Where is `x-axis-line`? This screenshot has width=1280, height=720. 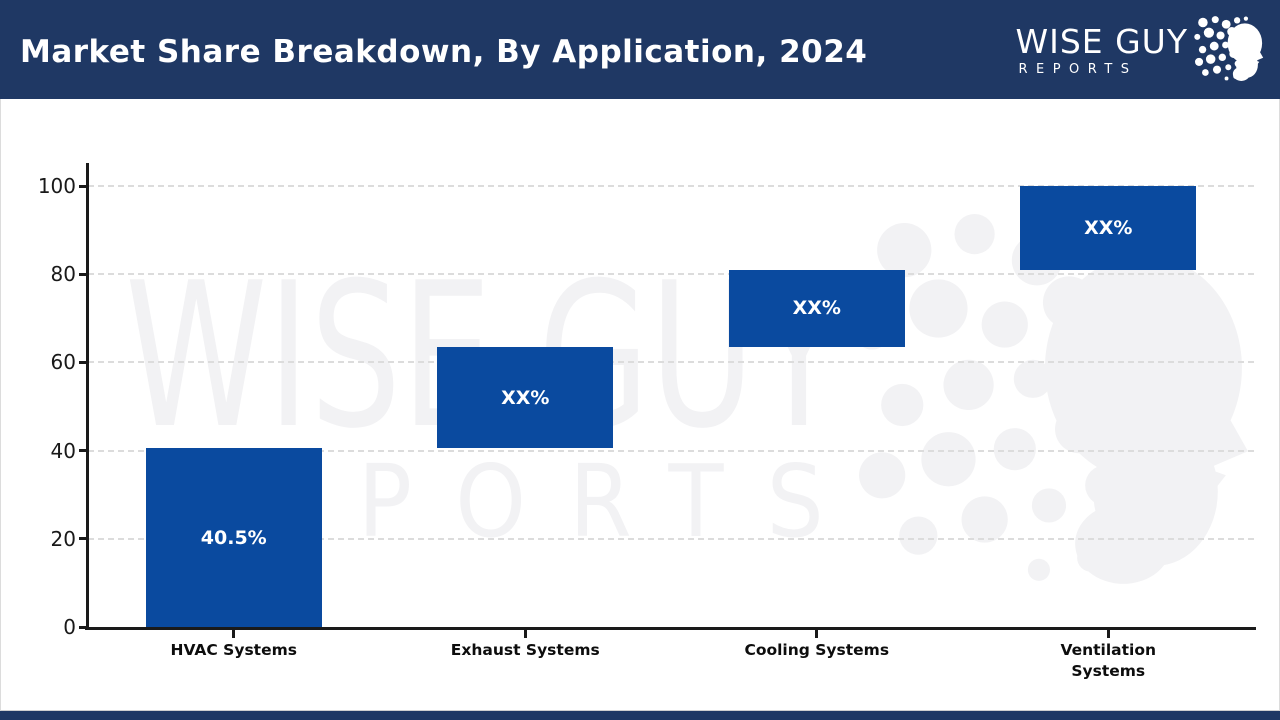 x-axis-line is located at coordinates (670, 628).